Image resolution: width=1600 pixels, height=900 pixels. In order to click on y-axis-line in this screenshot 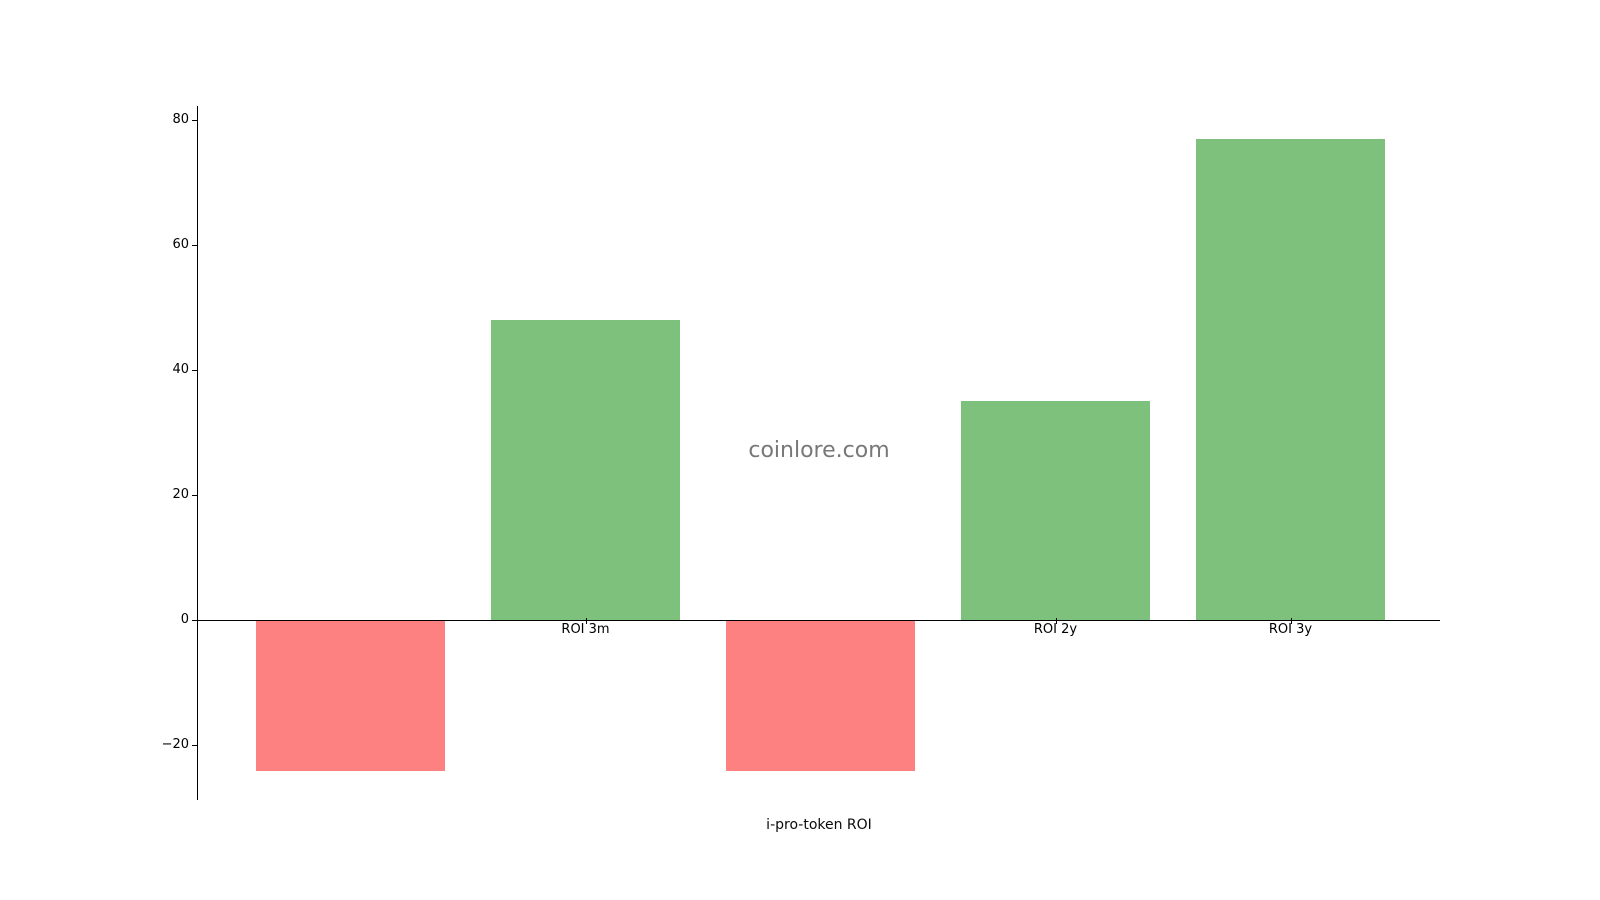, I will do `click(197, 453)`.